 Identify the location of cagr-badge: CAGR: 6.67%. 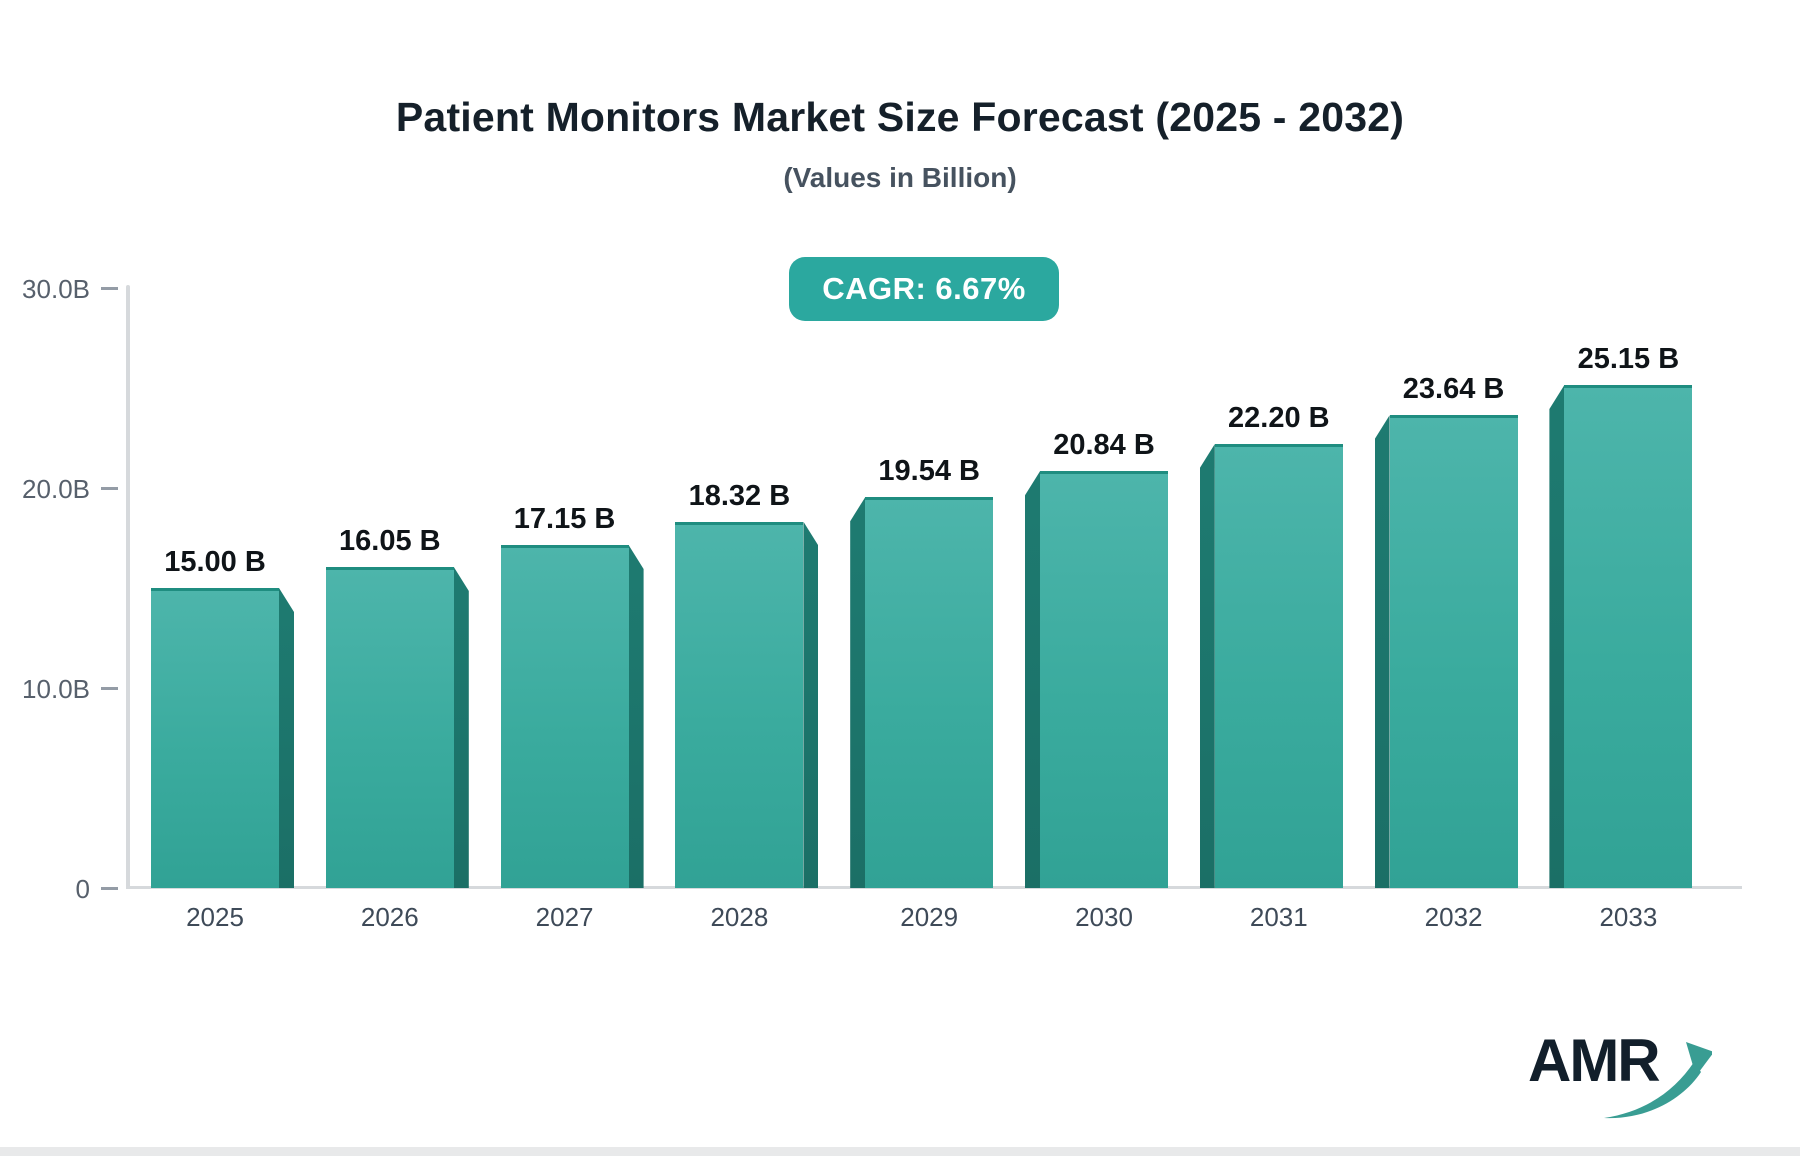
(924, 289).